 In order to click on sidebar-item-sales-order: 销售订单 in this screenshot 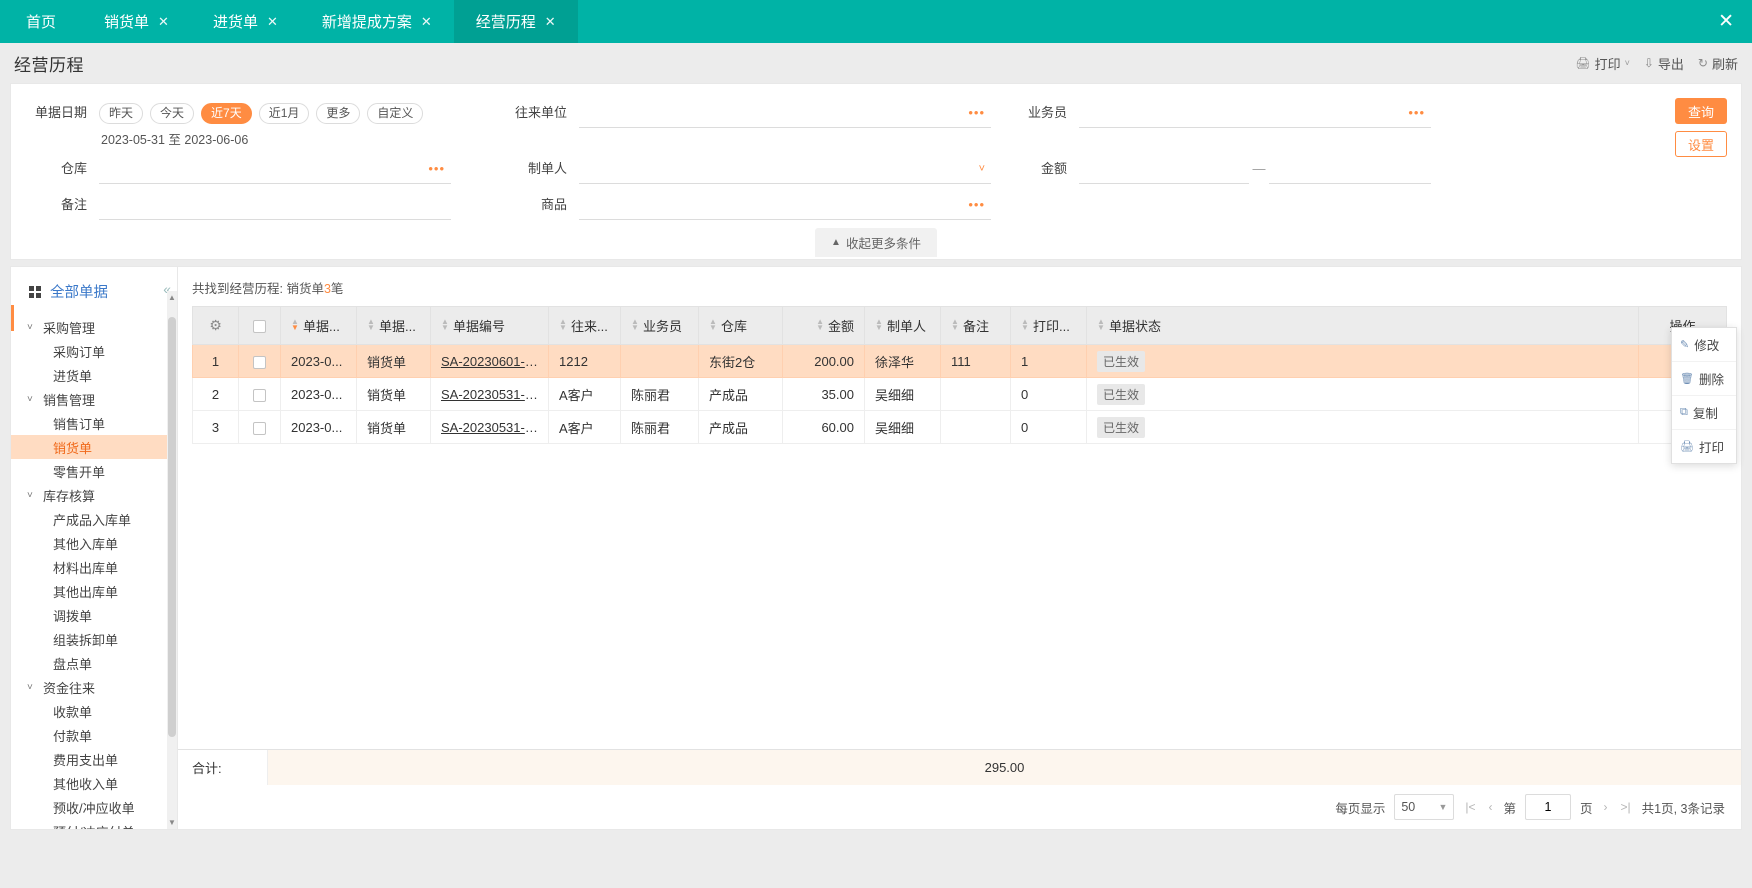, I will do `click(94, 423)`.